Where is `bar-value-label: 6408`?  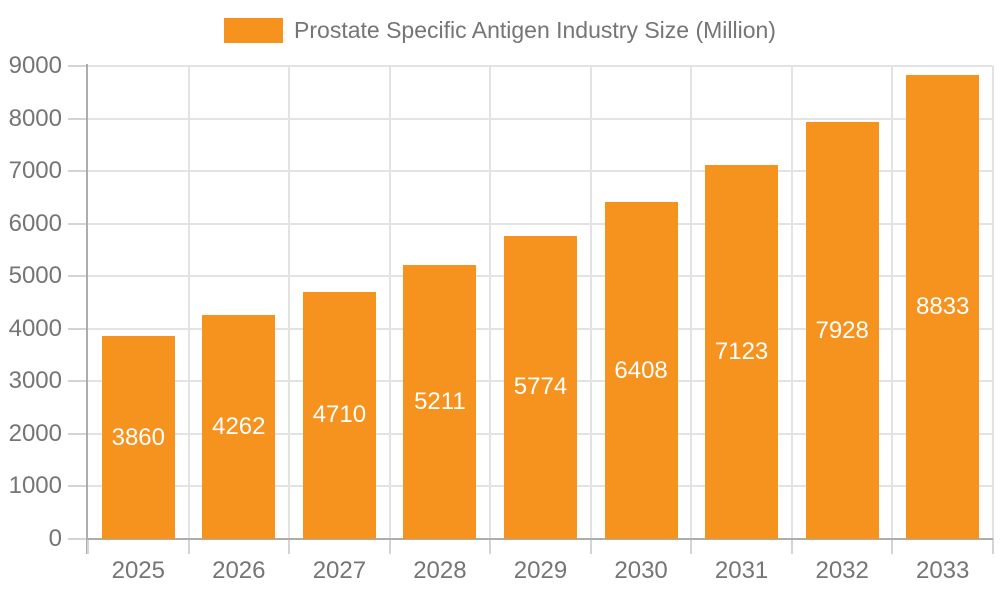
bar-value-label: 6408 is located at coordinates (641, 370).